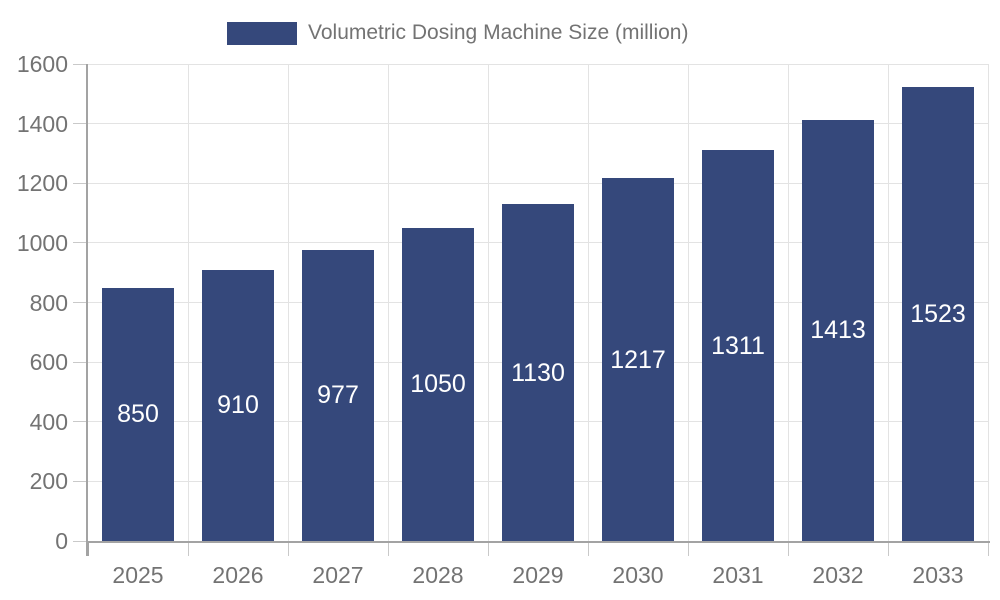  What do you see at coordinates (638, 575) in the screenshot?
I see `x-axis-category-label: 2030` at bounding box center [638, 575].